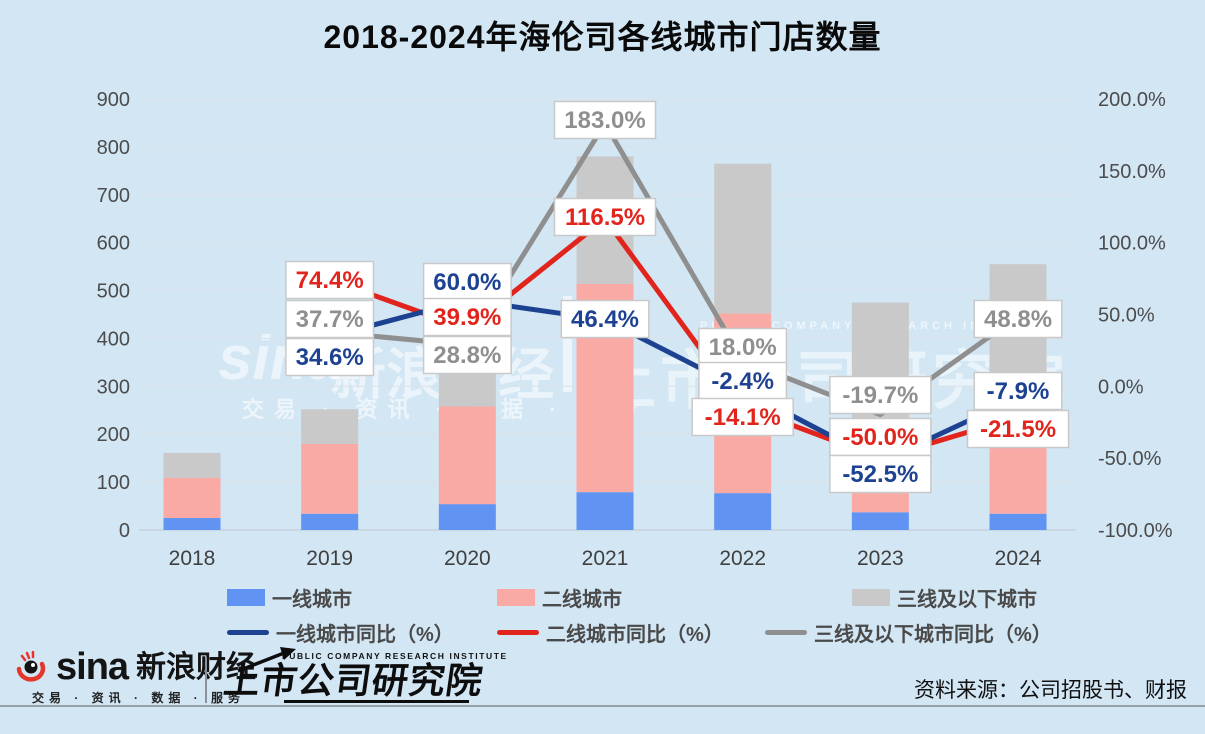 This screenshot has width=1205, height=734. What do you see at coordinates (138, 698) in the screenshot?
I see `sina-tagline: 交易 · 资讯 · 数据 · 服务` at bounding box center [138, 698].